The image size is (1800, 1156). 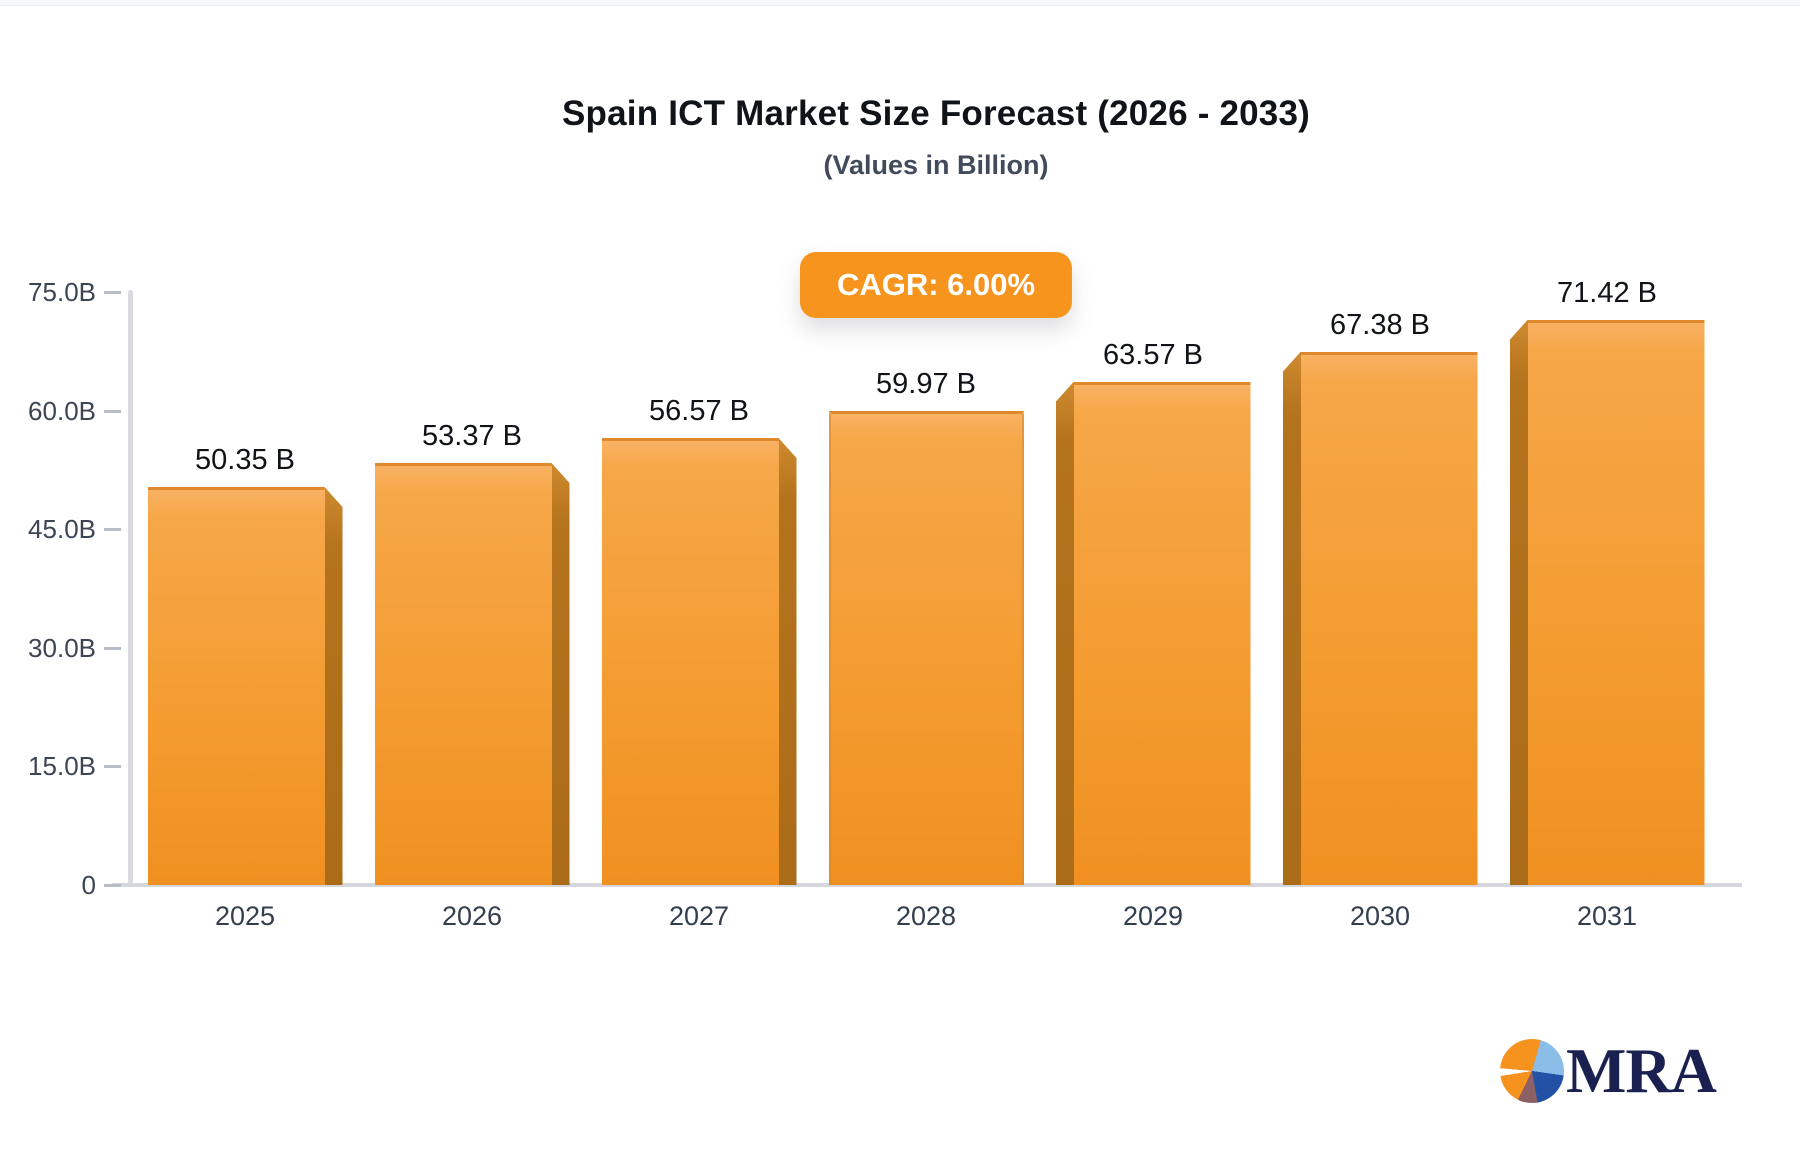 I want to click on bar-value-label: 59.97 B, so click(x=926, y=384).